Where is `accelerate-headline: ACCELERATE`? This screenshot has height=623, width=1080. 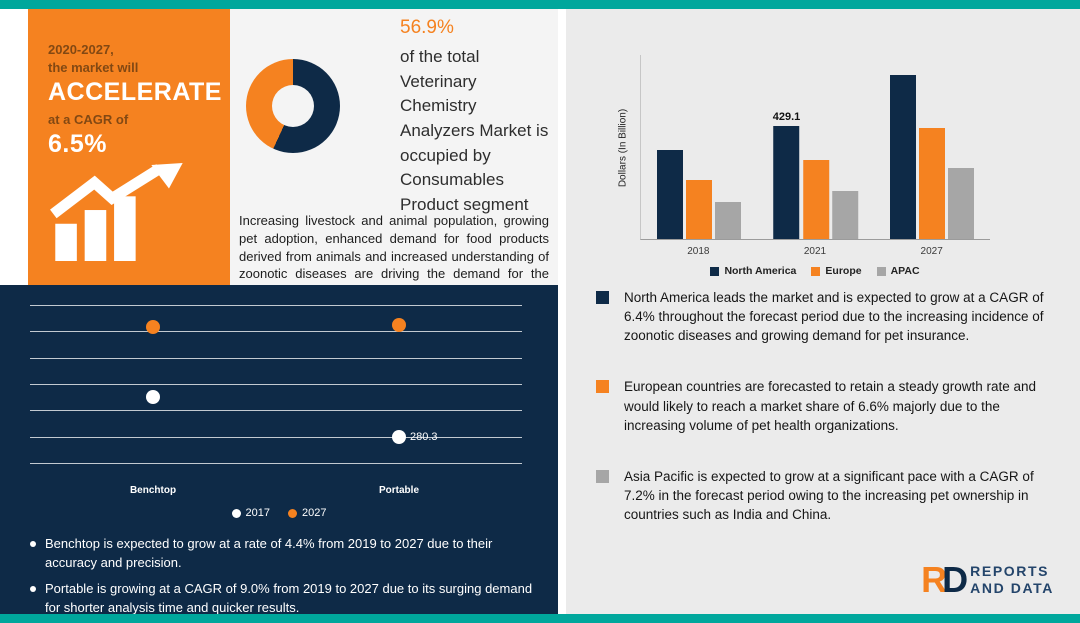
accelerate-headline: ACCELERATE is located at coordinates (135, 92).